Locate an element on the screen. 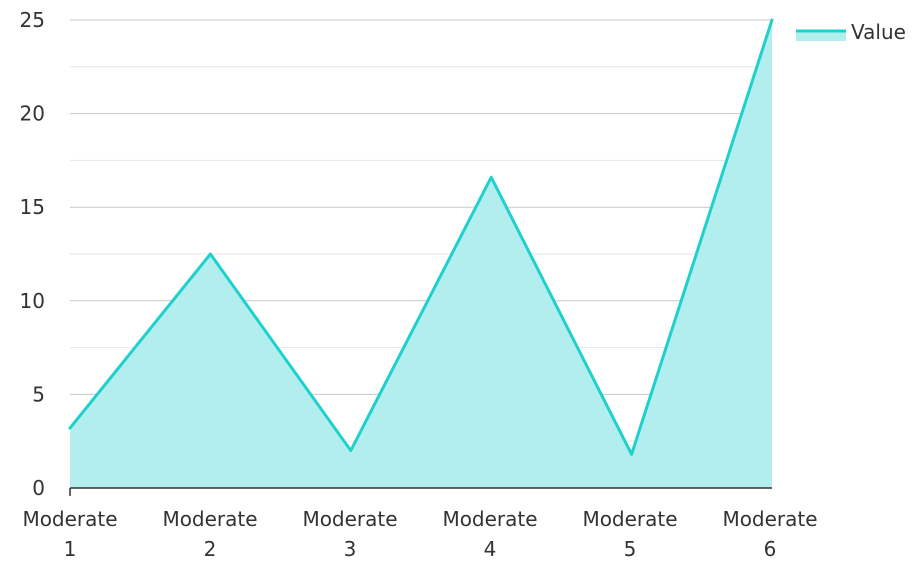 The image size is (921, 562). axes is located at coordinates (420, 491).